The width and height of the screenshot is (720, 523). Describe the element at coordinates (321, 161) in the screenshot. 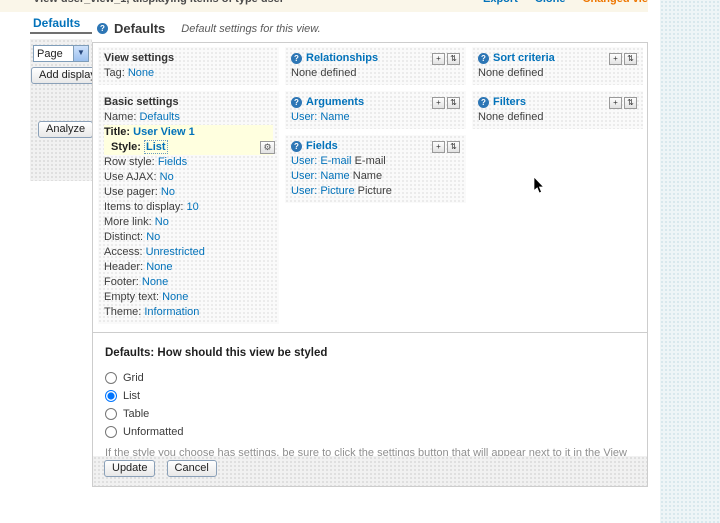

I see `field-link: User: E-mail` at that location.